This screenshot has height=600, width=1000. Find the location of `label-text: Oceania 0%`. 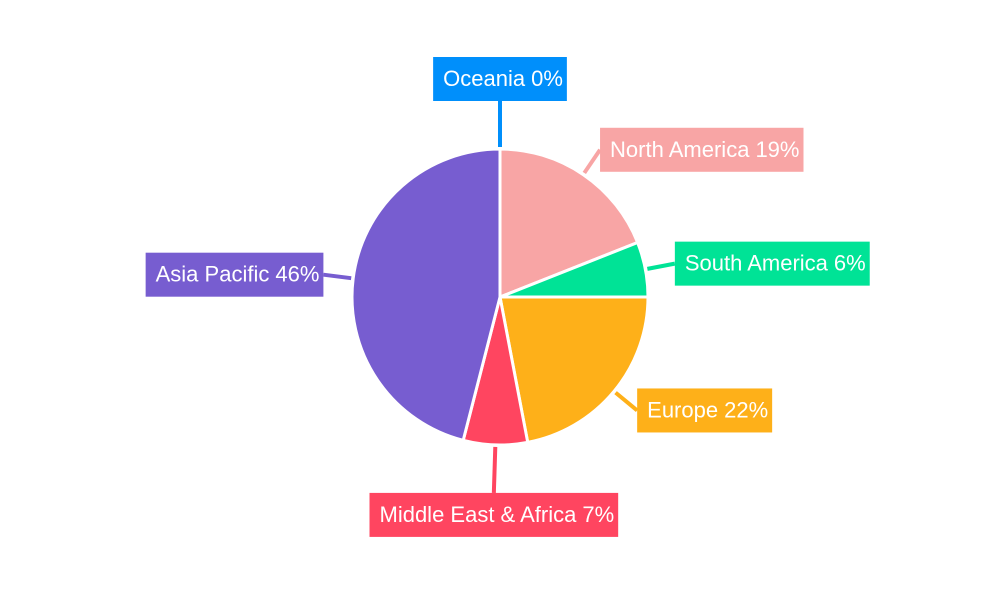

label-text: Oceania 0% is located at coordinates (503, 78).